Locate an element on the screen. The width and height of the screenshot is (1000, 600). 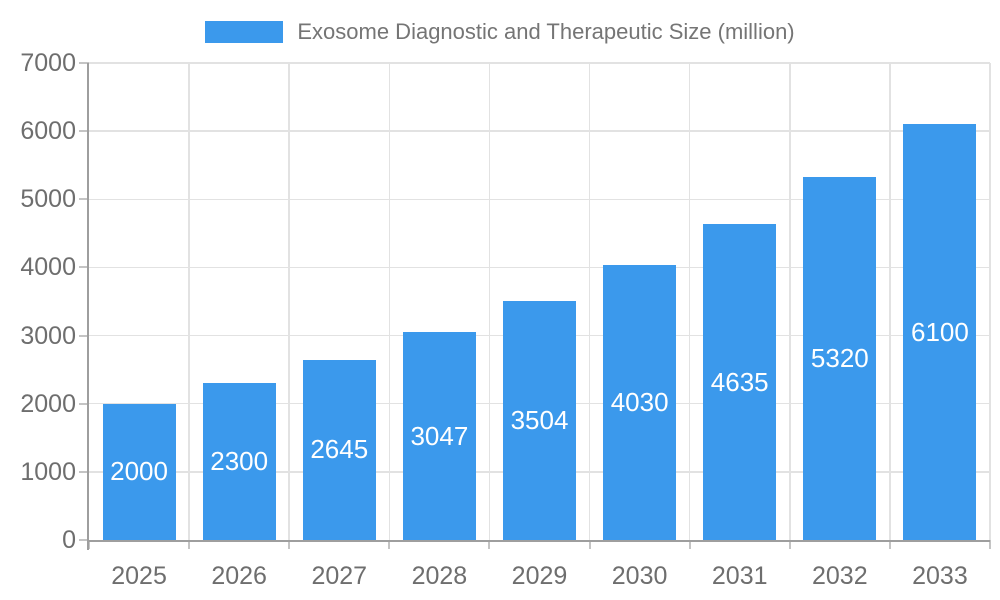
y-axis-label: 1000 is located at coordinates (48, 471).